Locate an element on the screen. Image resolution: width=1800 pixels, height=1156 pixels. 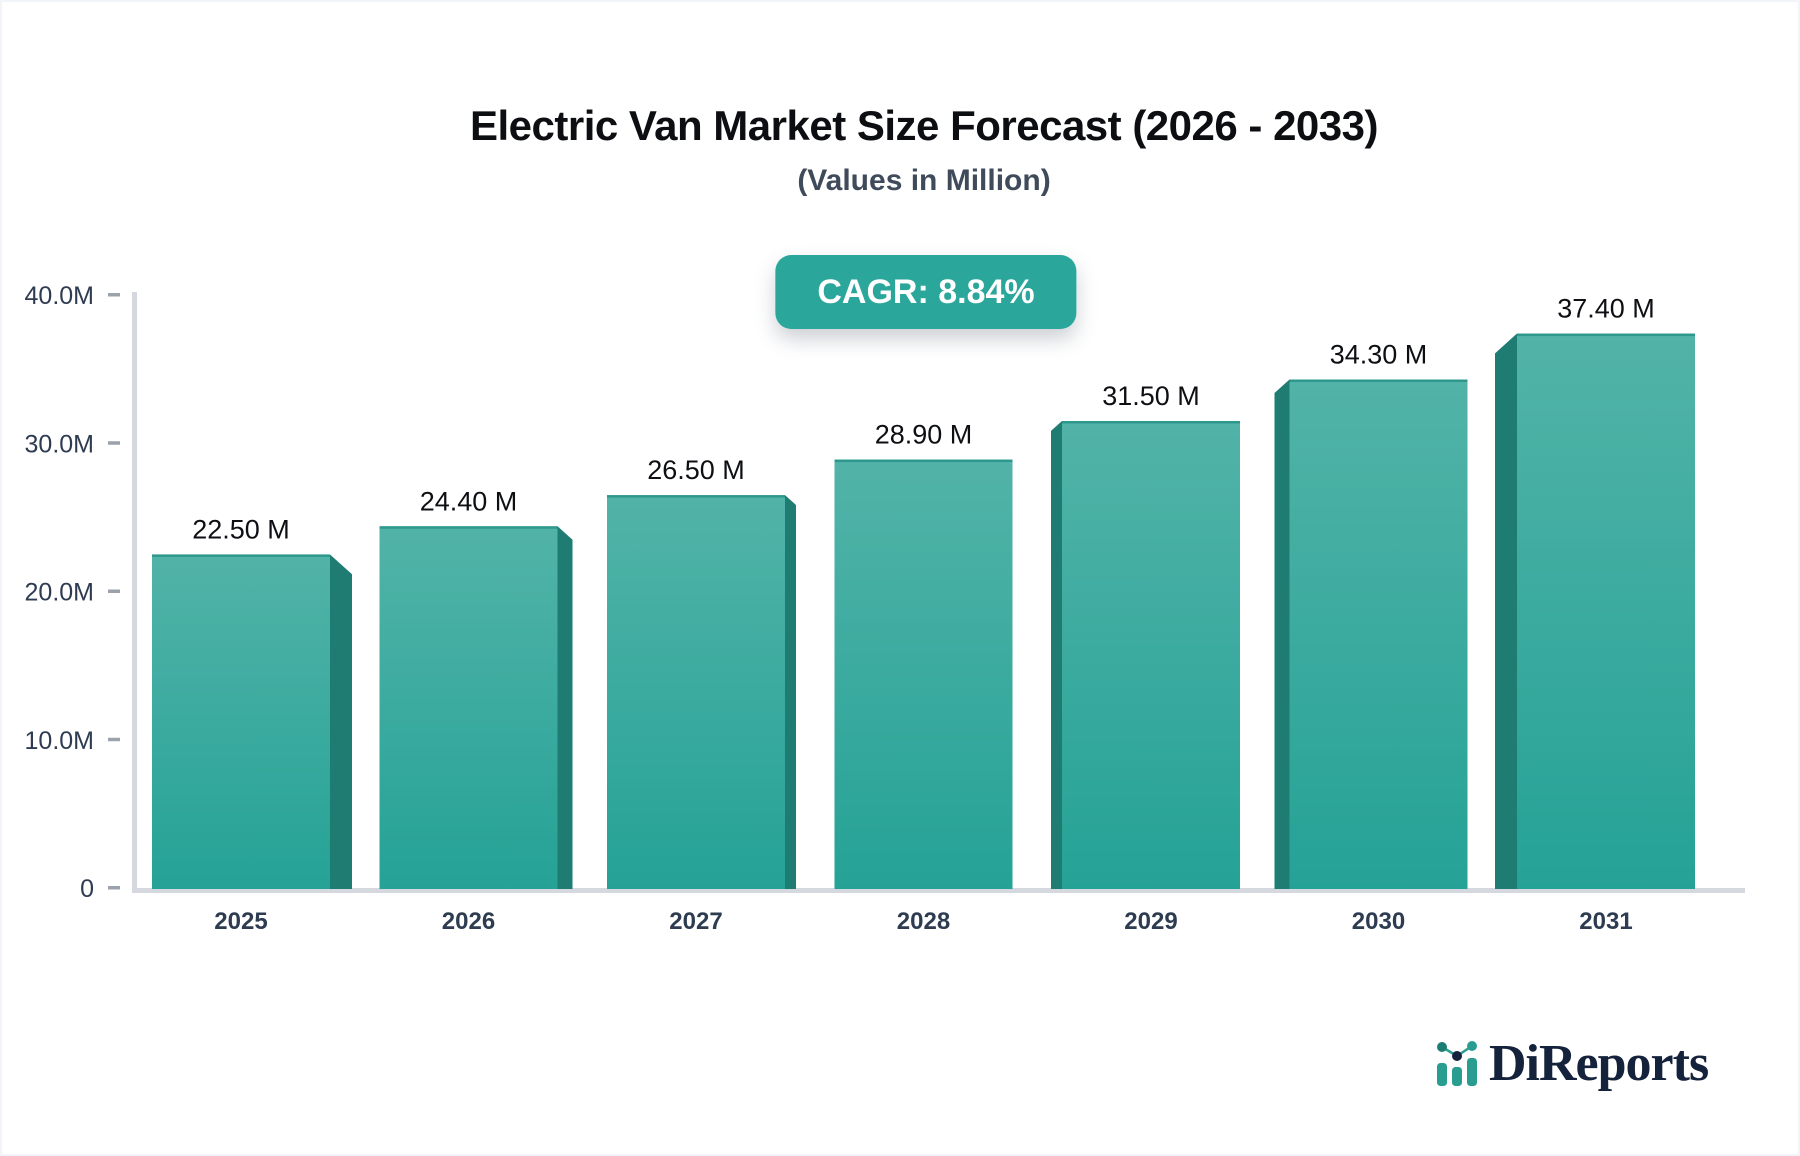
y-tick-label: 20.0M is located at coordinates (59, 593).